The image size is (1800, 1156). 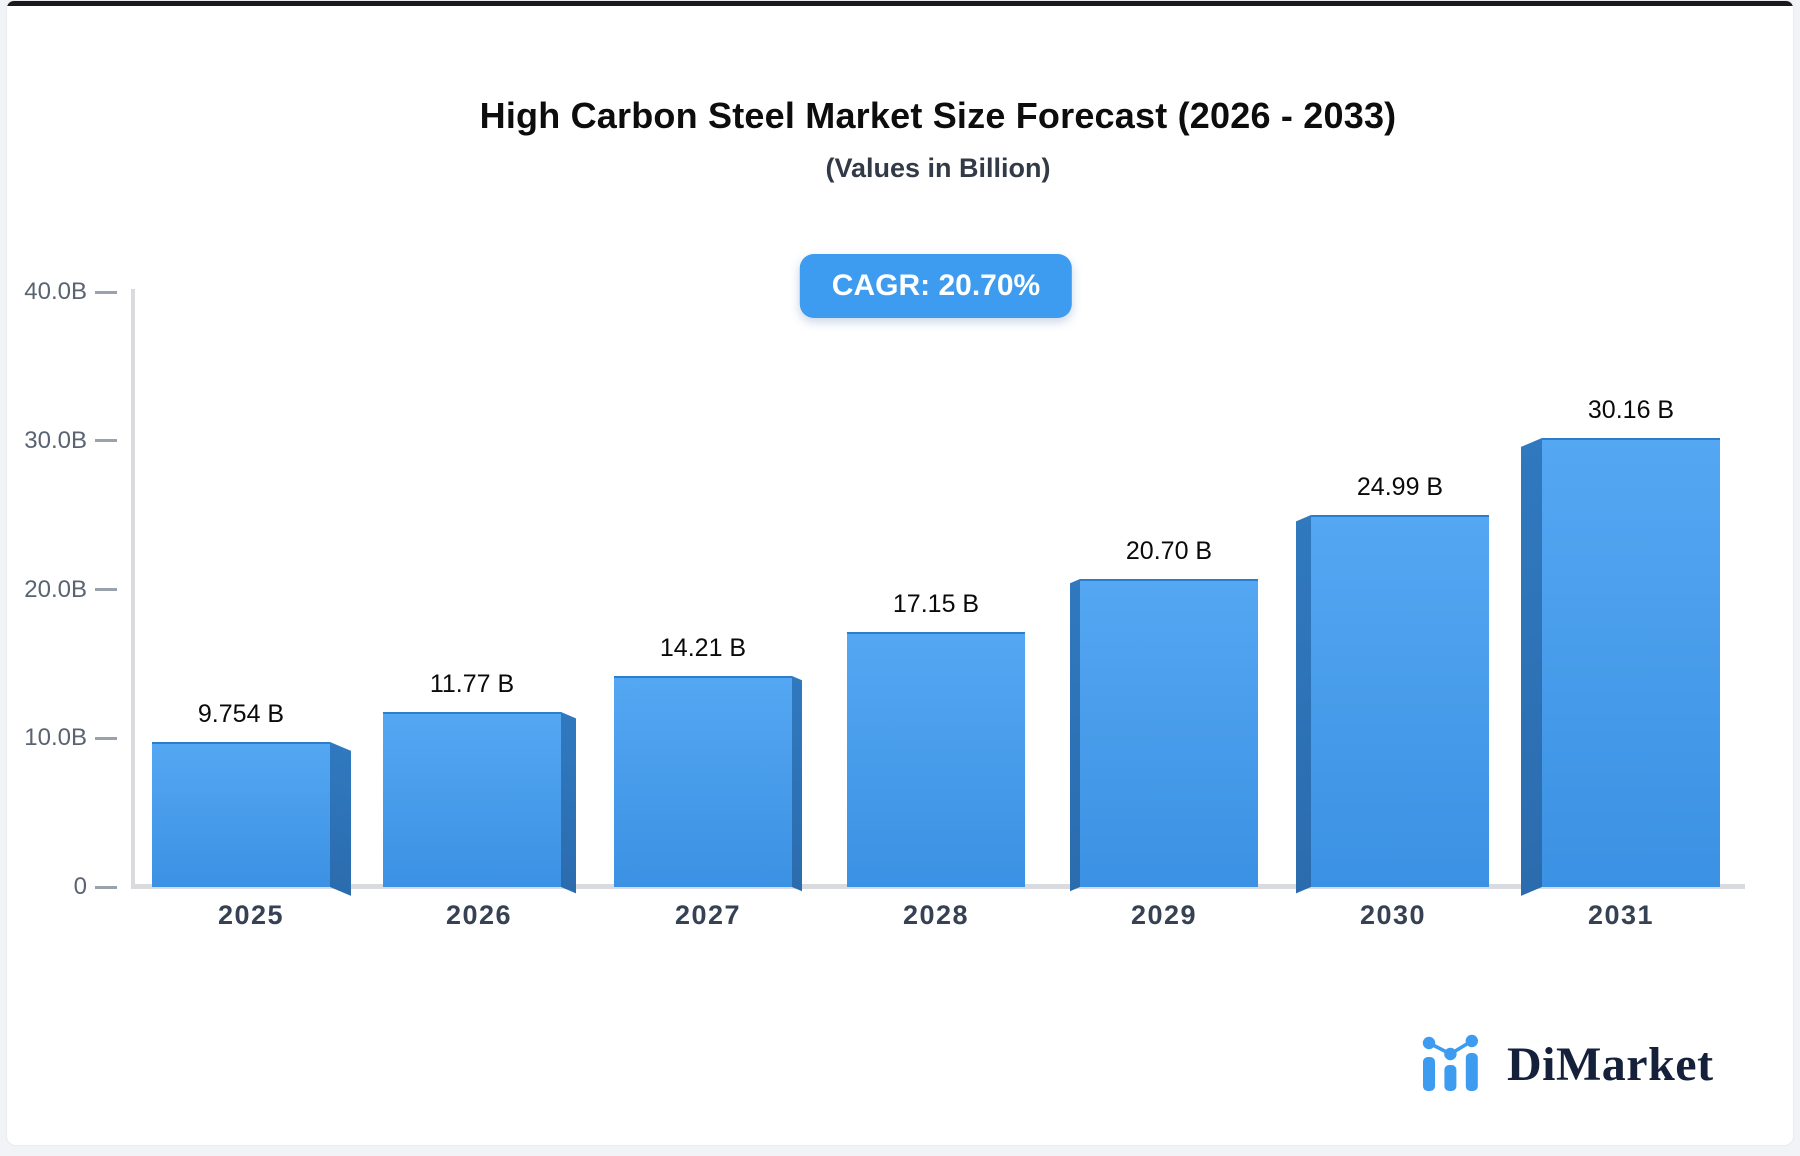 I want to click on bar-2030, so click(x=1392, y=704).